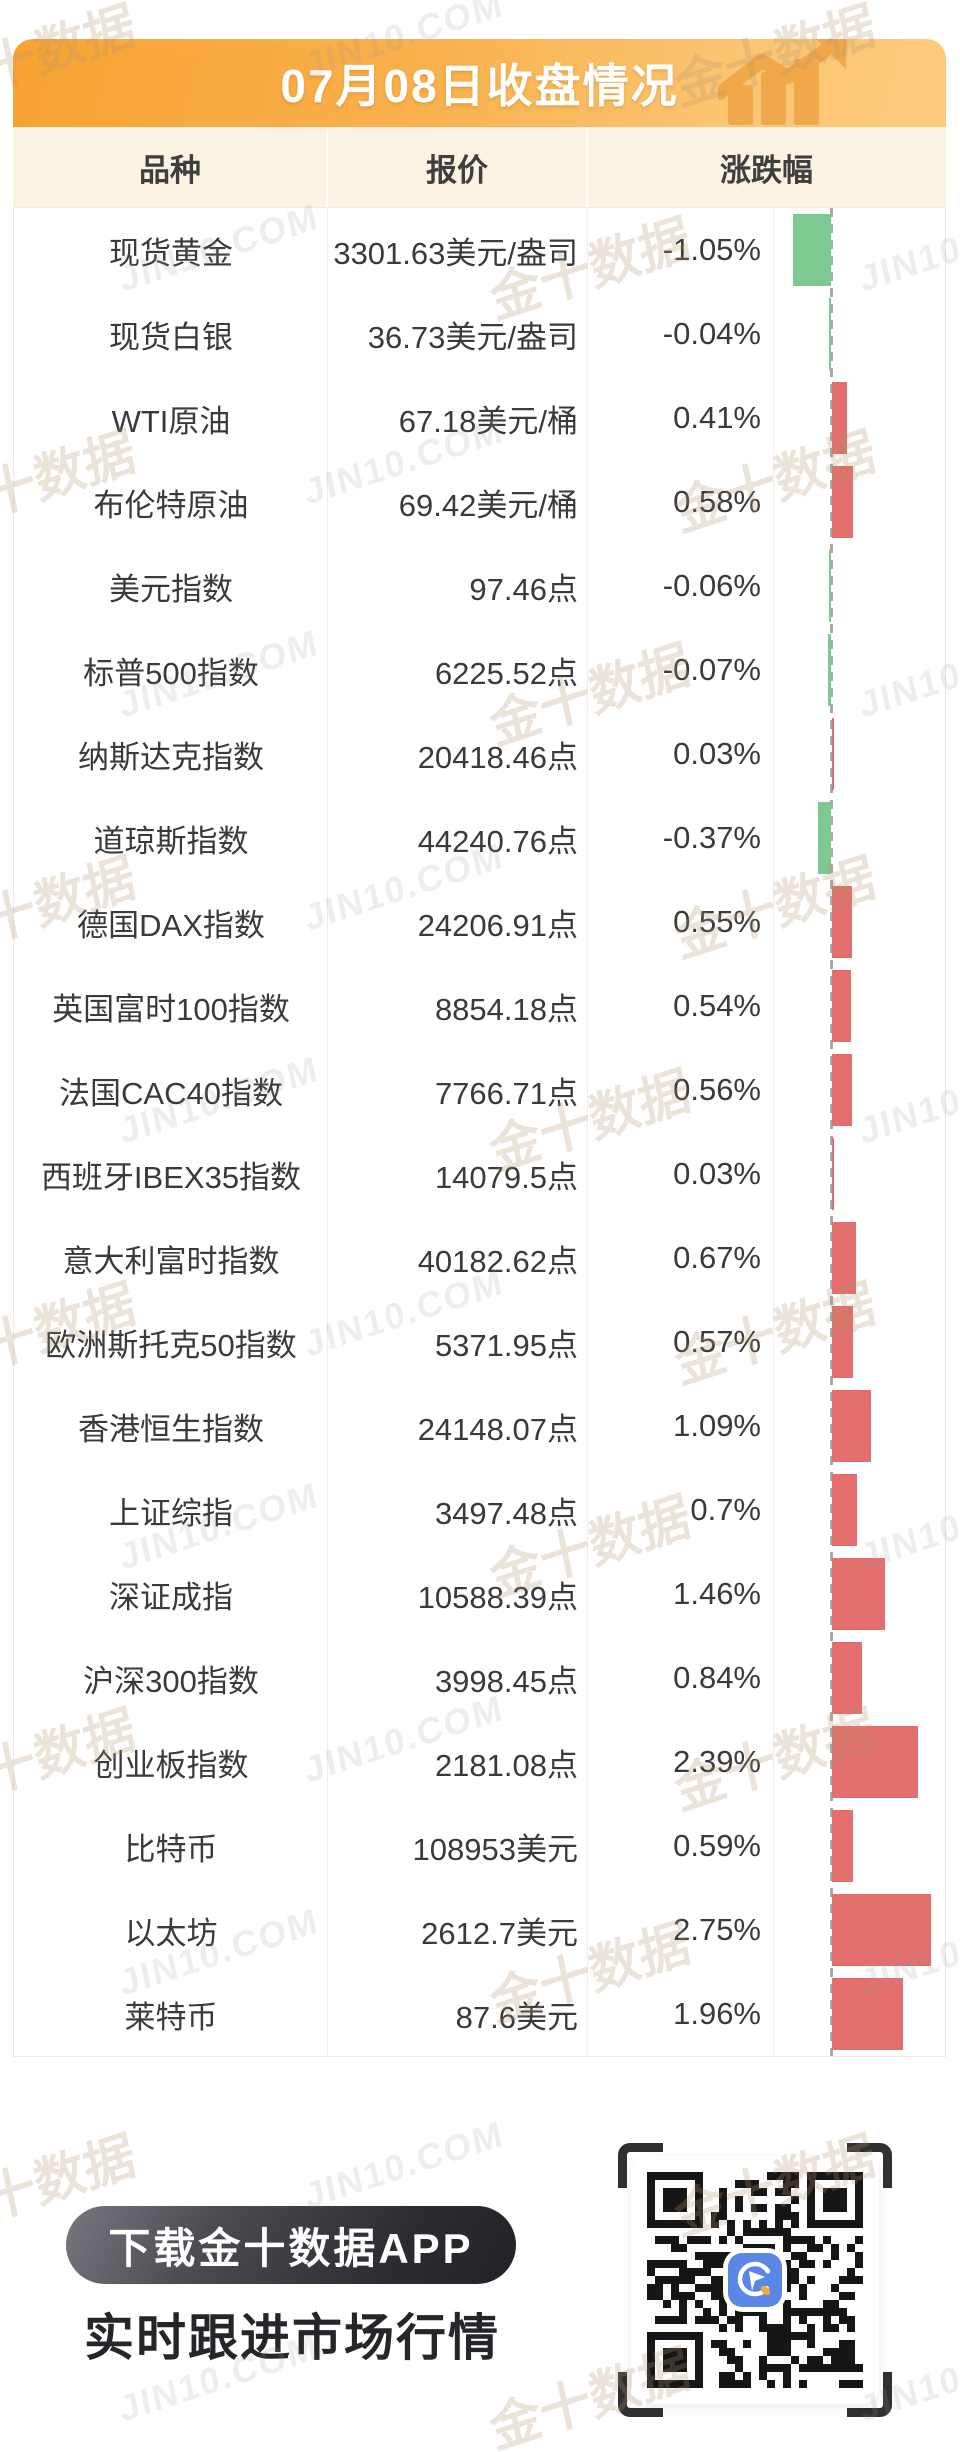  I want to click on jin10-compass-icon, so click(755, 2279).